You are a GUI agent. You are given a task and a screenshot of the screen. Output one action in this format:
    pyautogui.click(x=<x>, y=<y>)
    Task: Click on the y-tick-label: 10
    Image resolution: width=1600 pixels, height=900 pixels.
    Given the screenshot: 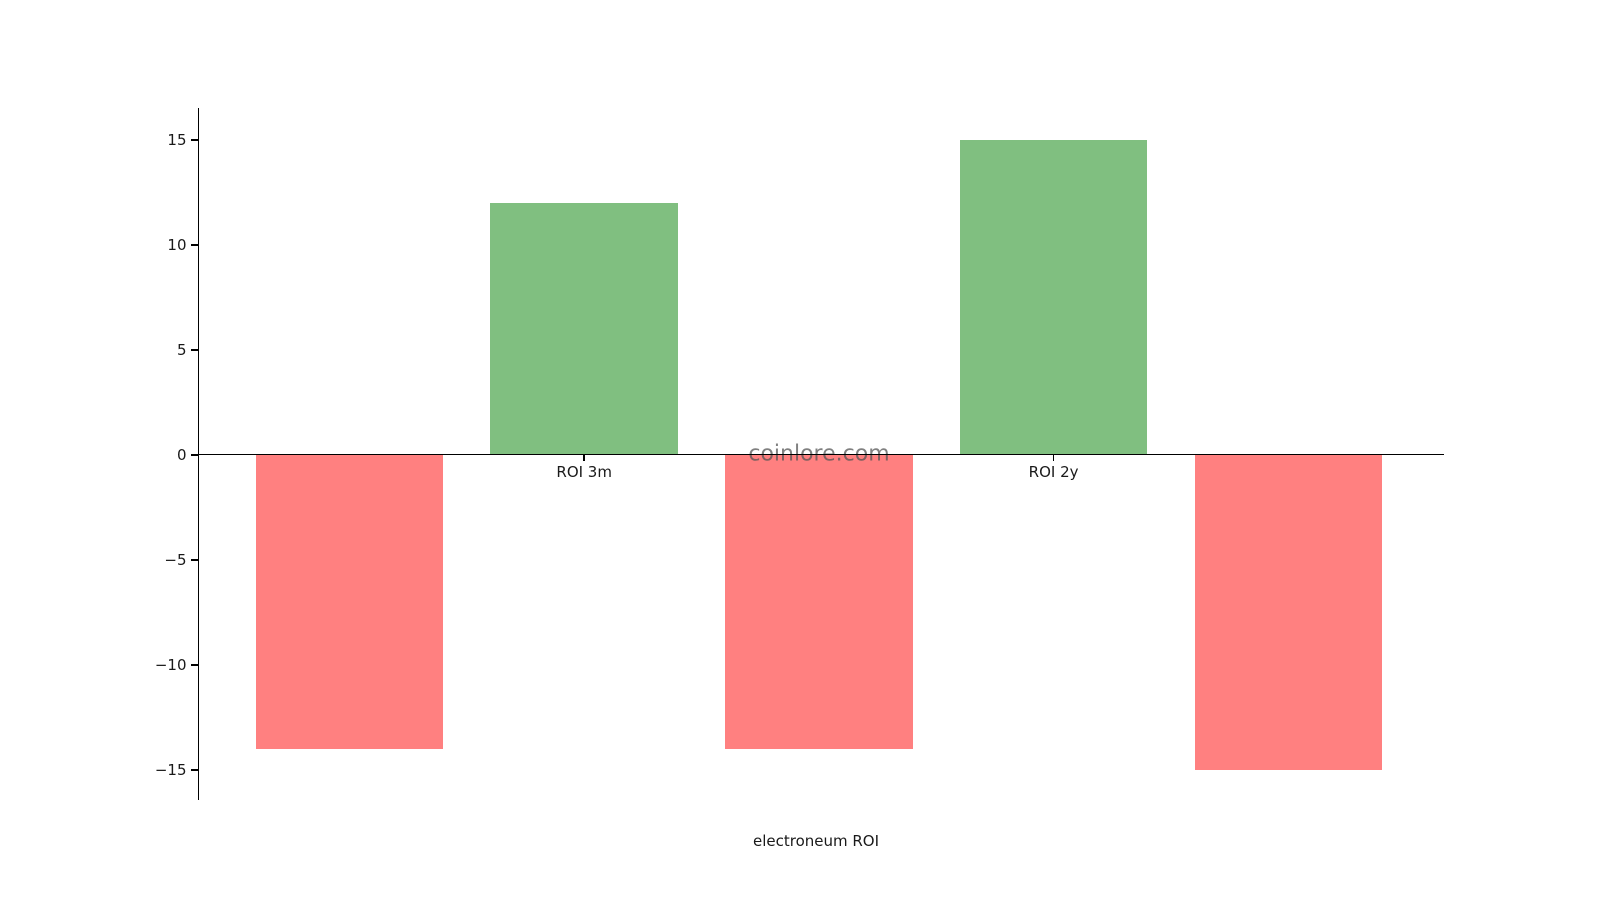 What is the action you would take?
    pyautogui.click(x=177, y=245)
    